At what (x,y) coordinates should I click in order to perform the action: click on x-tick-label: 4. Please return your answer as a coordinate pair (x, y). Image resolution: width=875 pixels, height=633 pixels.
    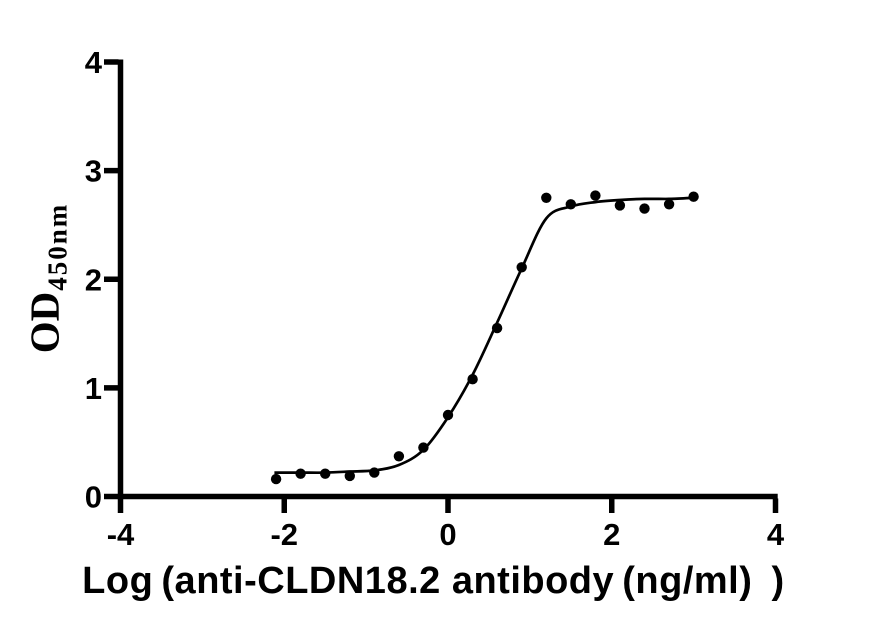
    Looking at the image, I should click on (776, 534).